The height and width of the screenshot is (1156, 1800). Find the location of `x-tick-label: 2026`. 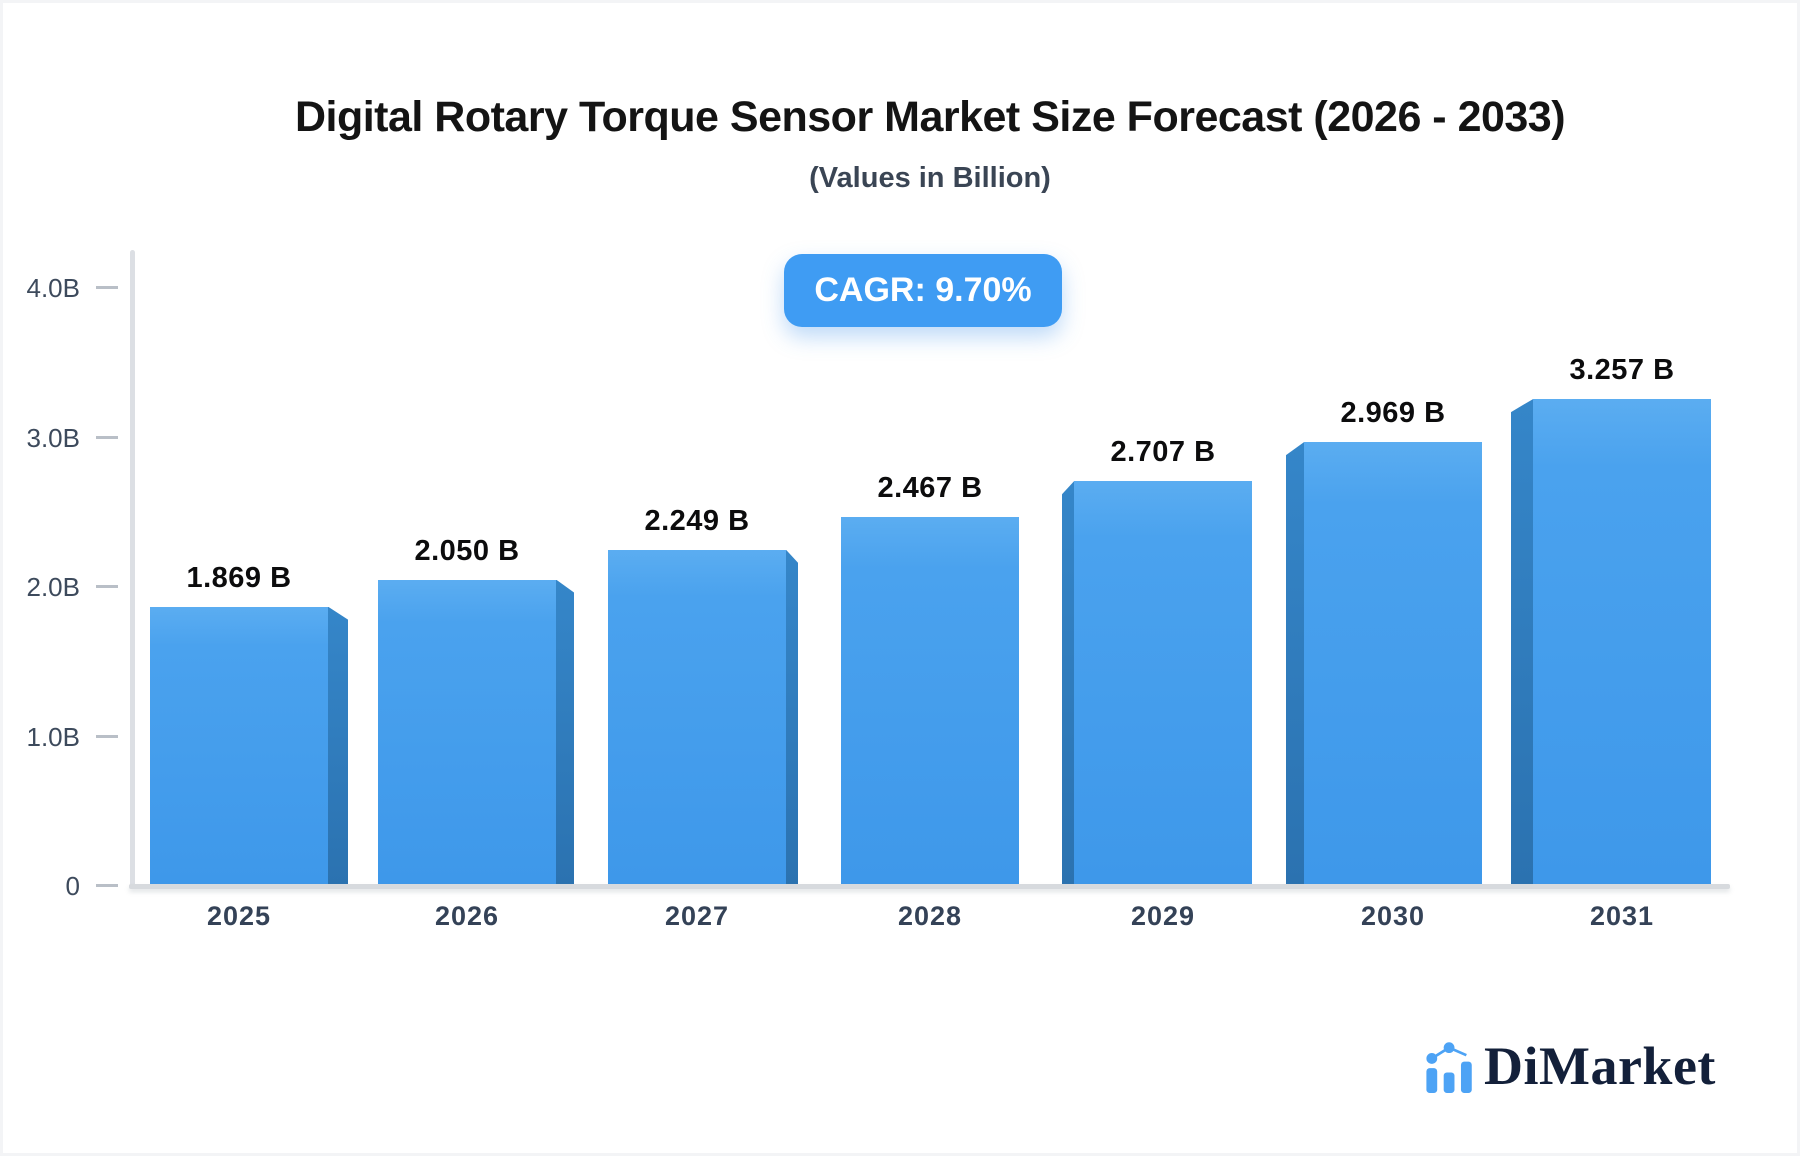

x-tick-label: 2026 is located at coordinates (467, 916).